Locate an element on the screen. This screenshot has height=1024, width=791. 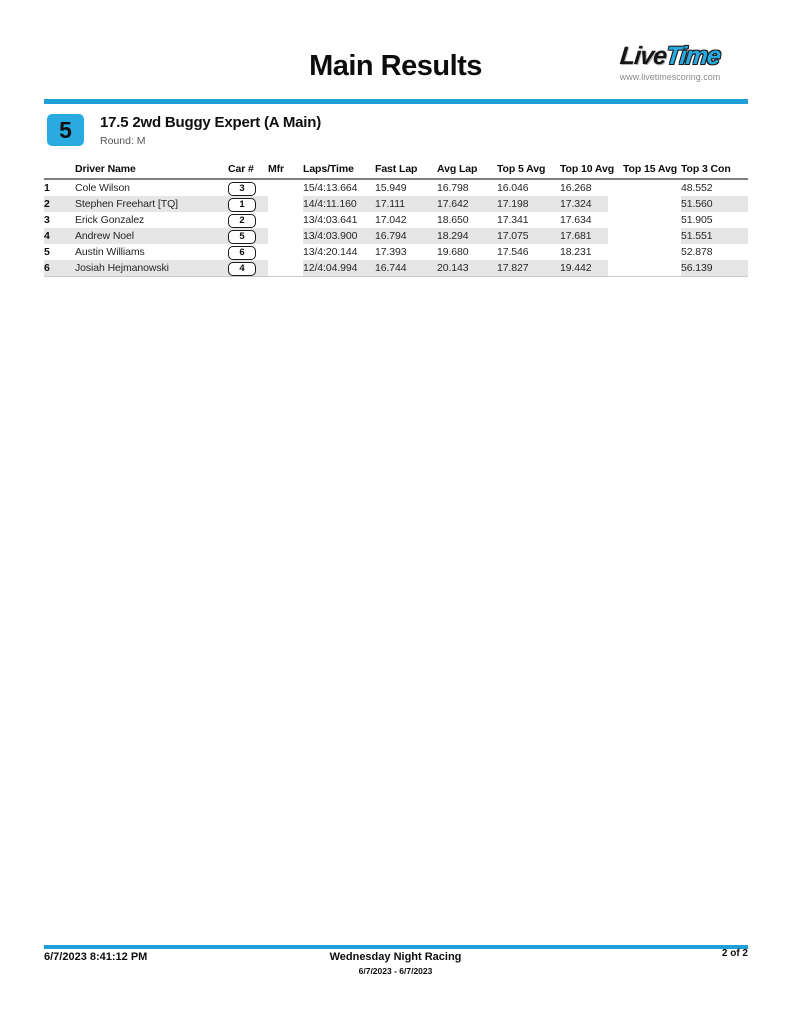
car-number-cell: 3 is located at coordinates (248, 188).